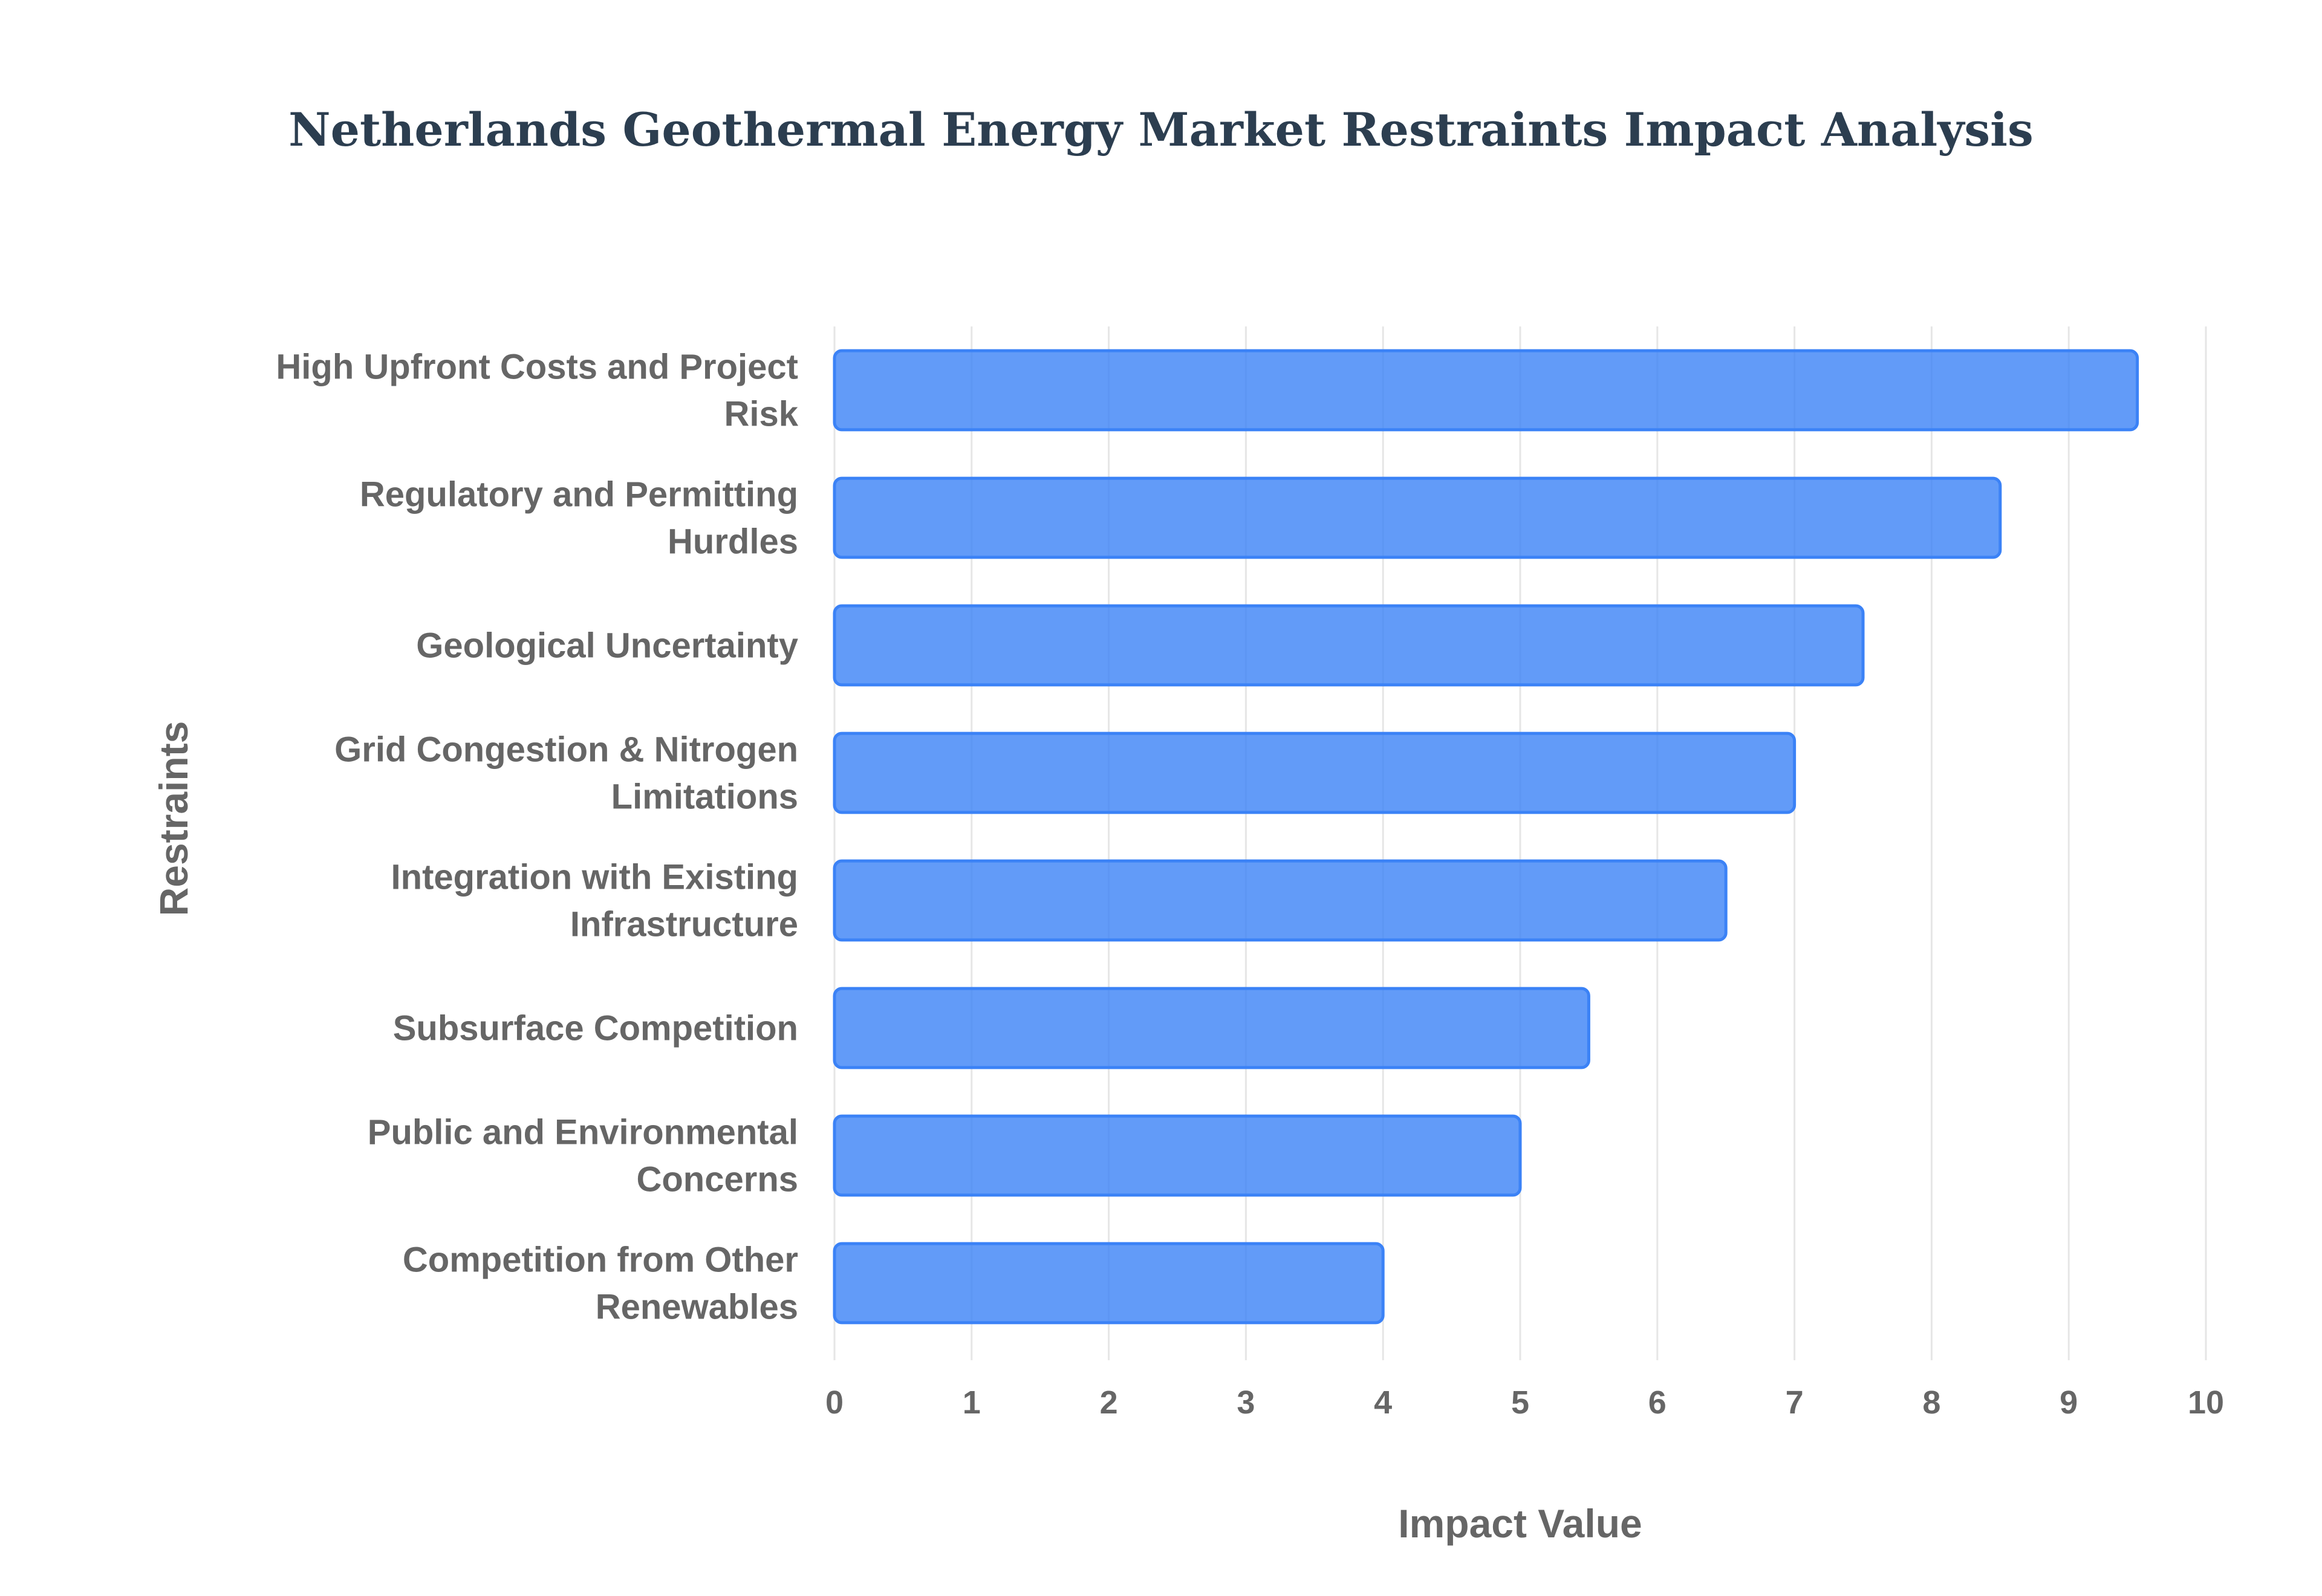  I want to click on category-label: Geological Uncertainty, so click(607, 646).